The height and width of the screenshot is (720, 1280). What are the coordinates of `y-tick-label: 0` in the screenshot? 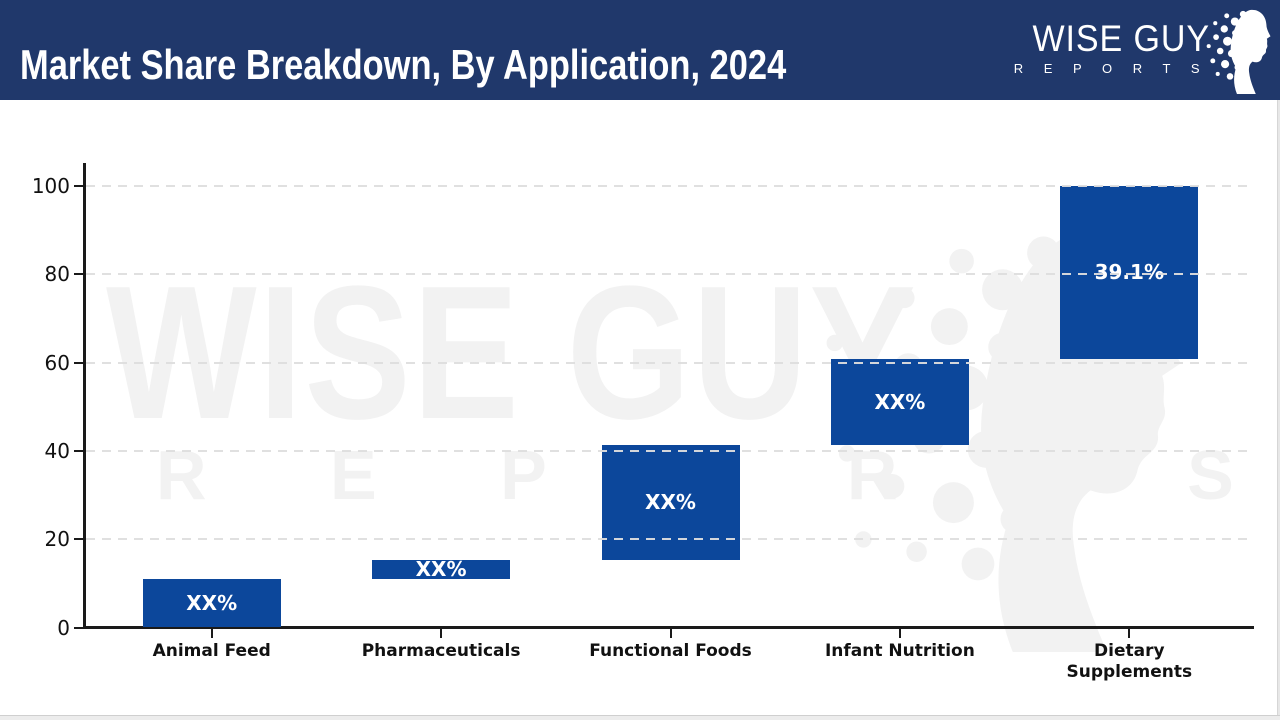 It's located at (63, 627).